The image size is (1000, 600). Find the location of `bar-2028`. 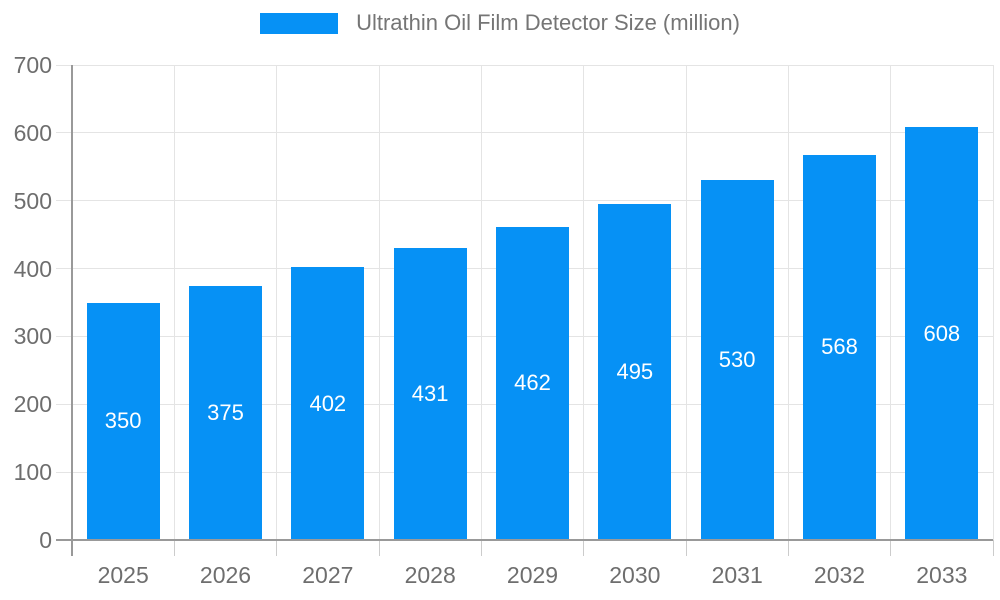

bar-2028 is located at coordinates (430, 393).